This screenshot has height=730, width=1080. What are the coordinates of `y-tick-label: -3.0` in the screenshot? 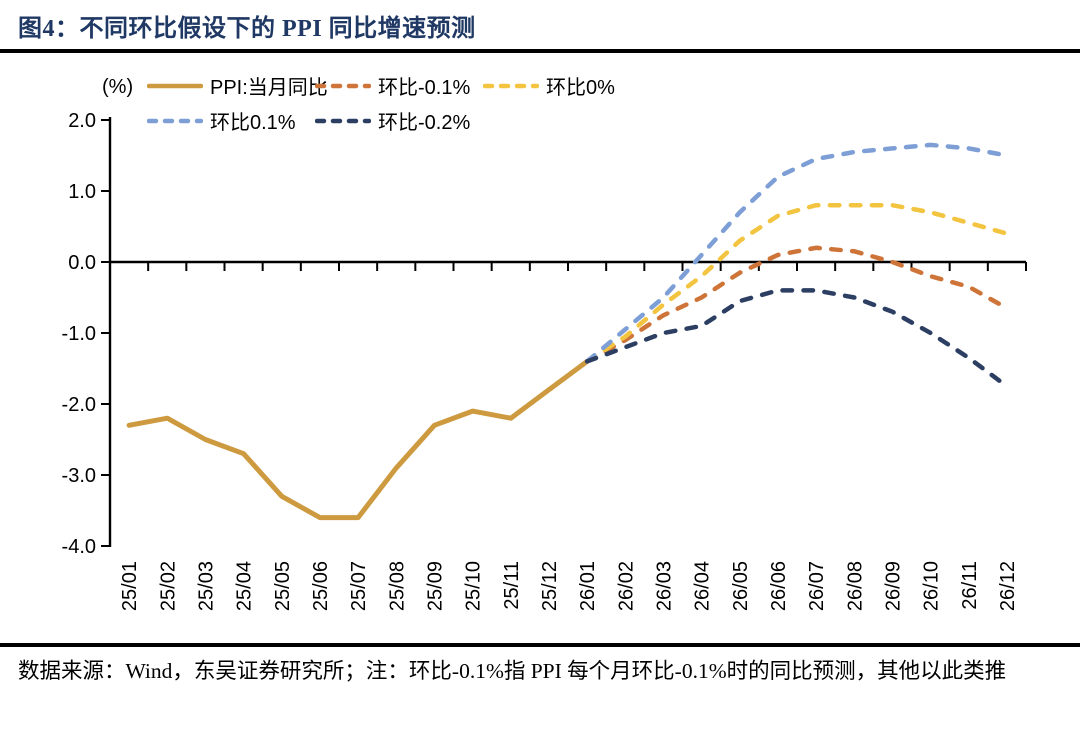 It's located at (79, 476).